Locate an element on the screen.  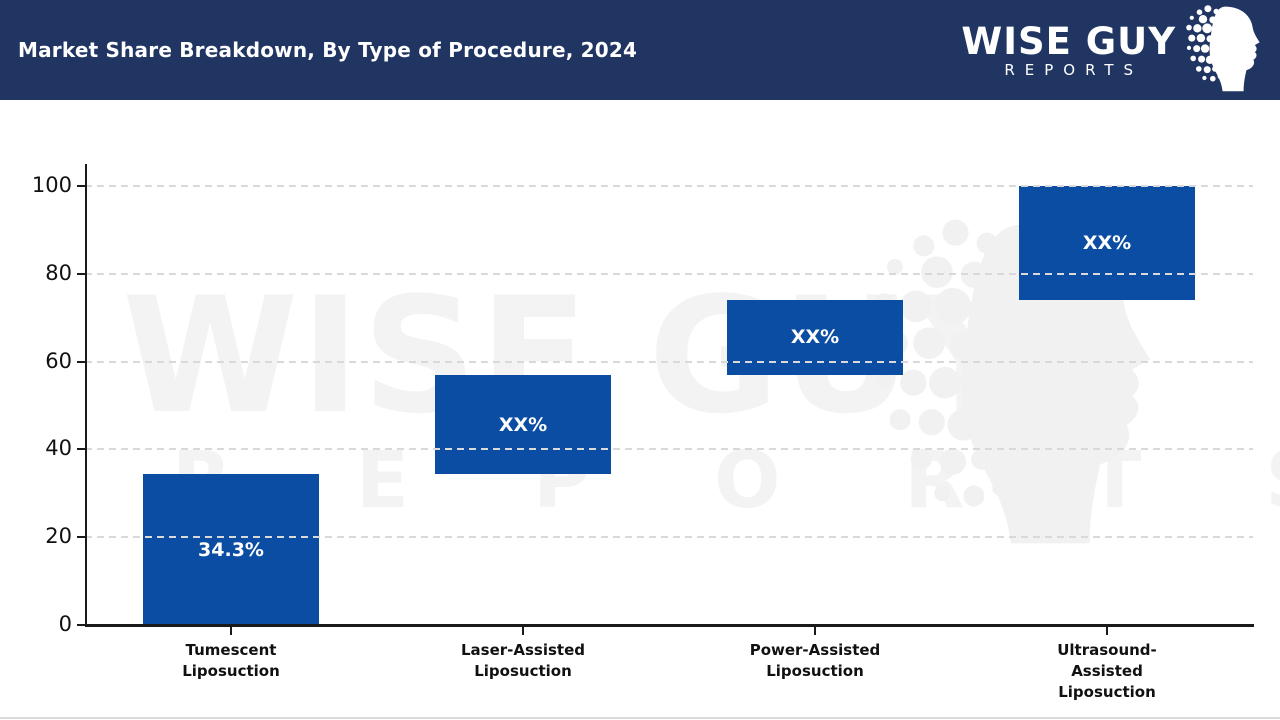
x-category-label: Tumescent Liposuction is located at coordinates (231, 660).